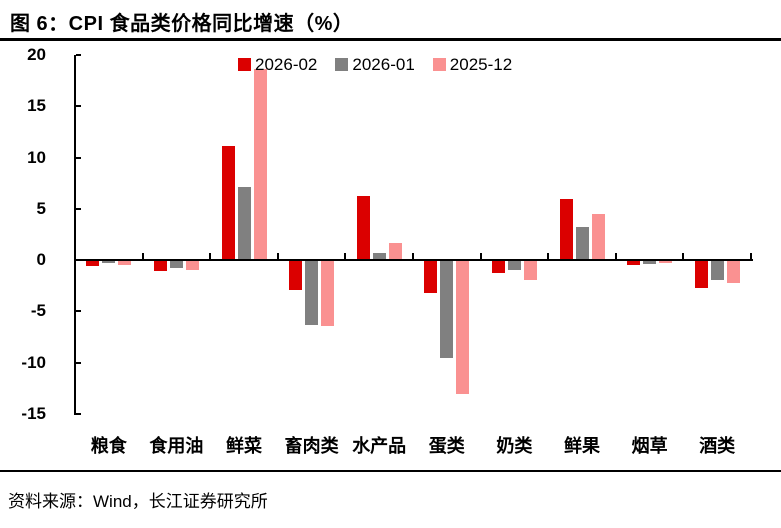 This screenshot has height=528, width=781. Describe the element at coordinates (379, 255) in the screenshot. I see `bar-2026-01-水产品` at that location.